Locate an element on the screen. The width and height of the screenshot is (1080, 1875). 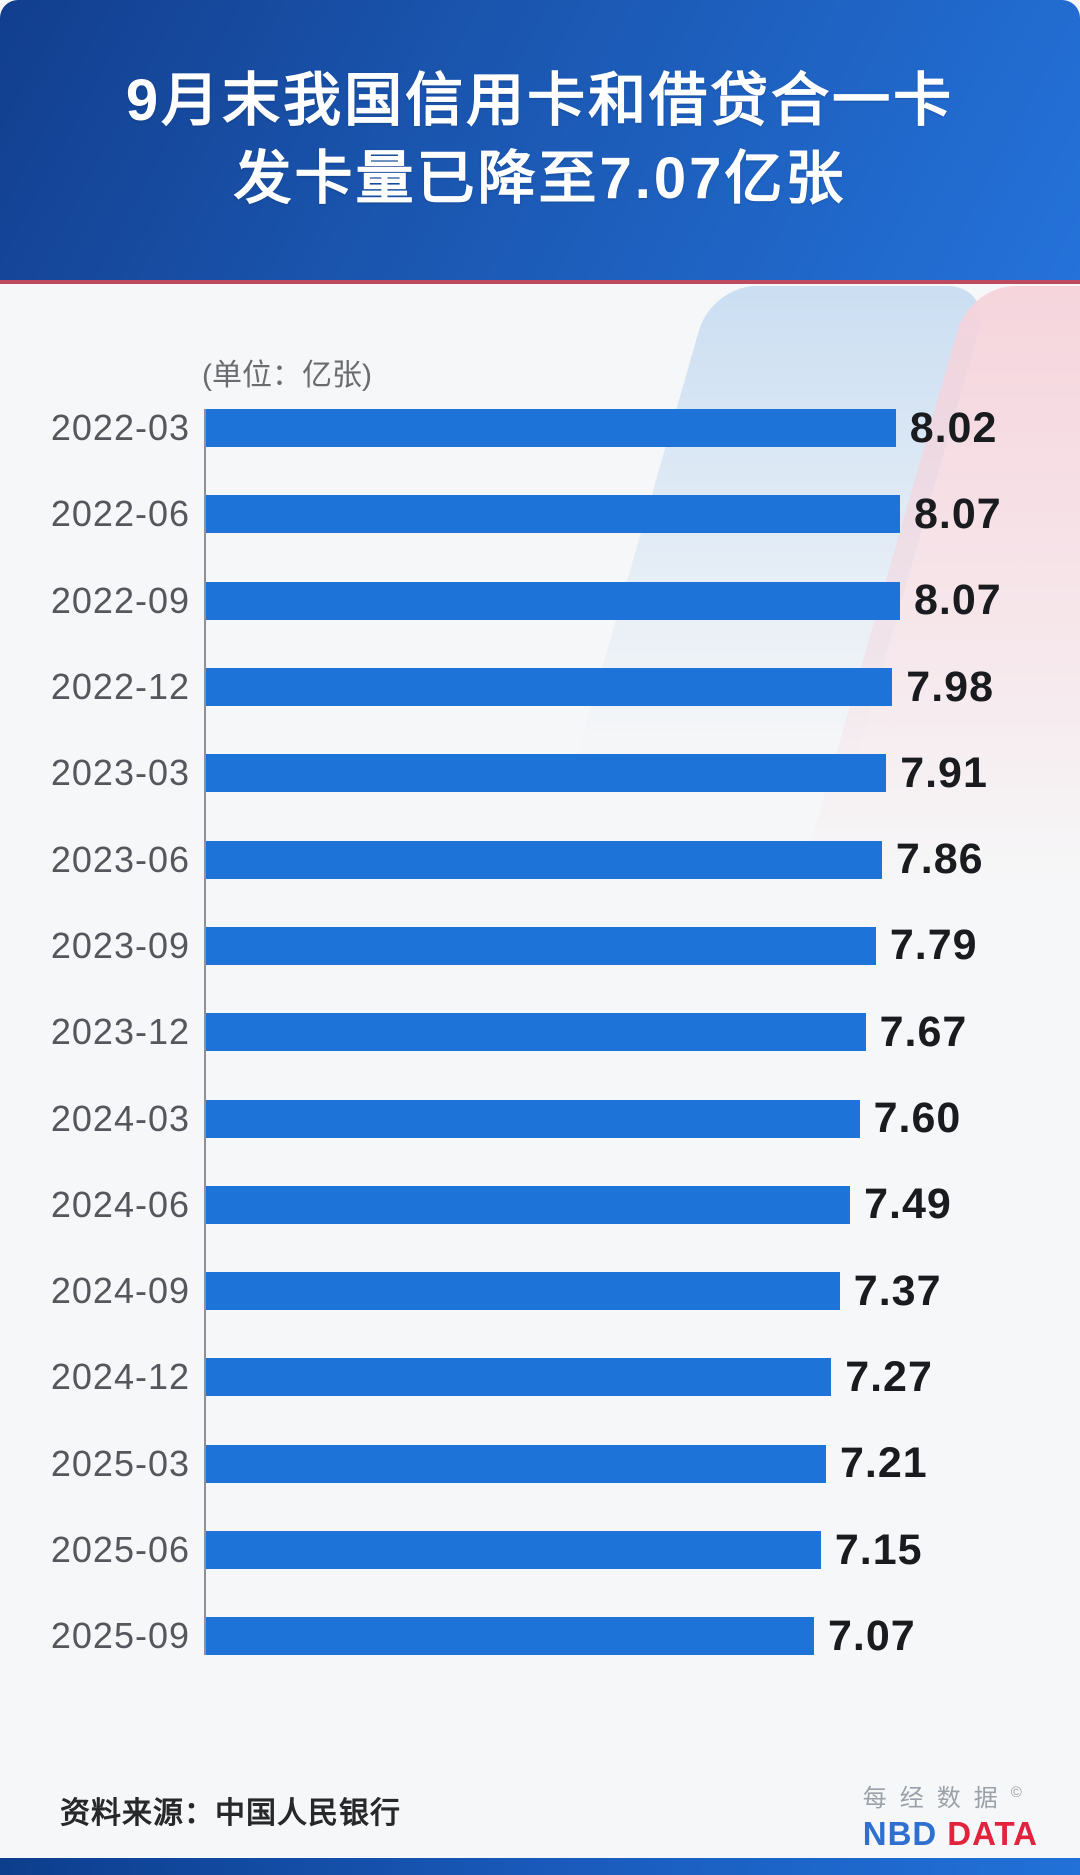
chart-row: 2024-09 7.37 is located at coordinates (540, 1291).